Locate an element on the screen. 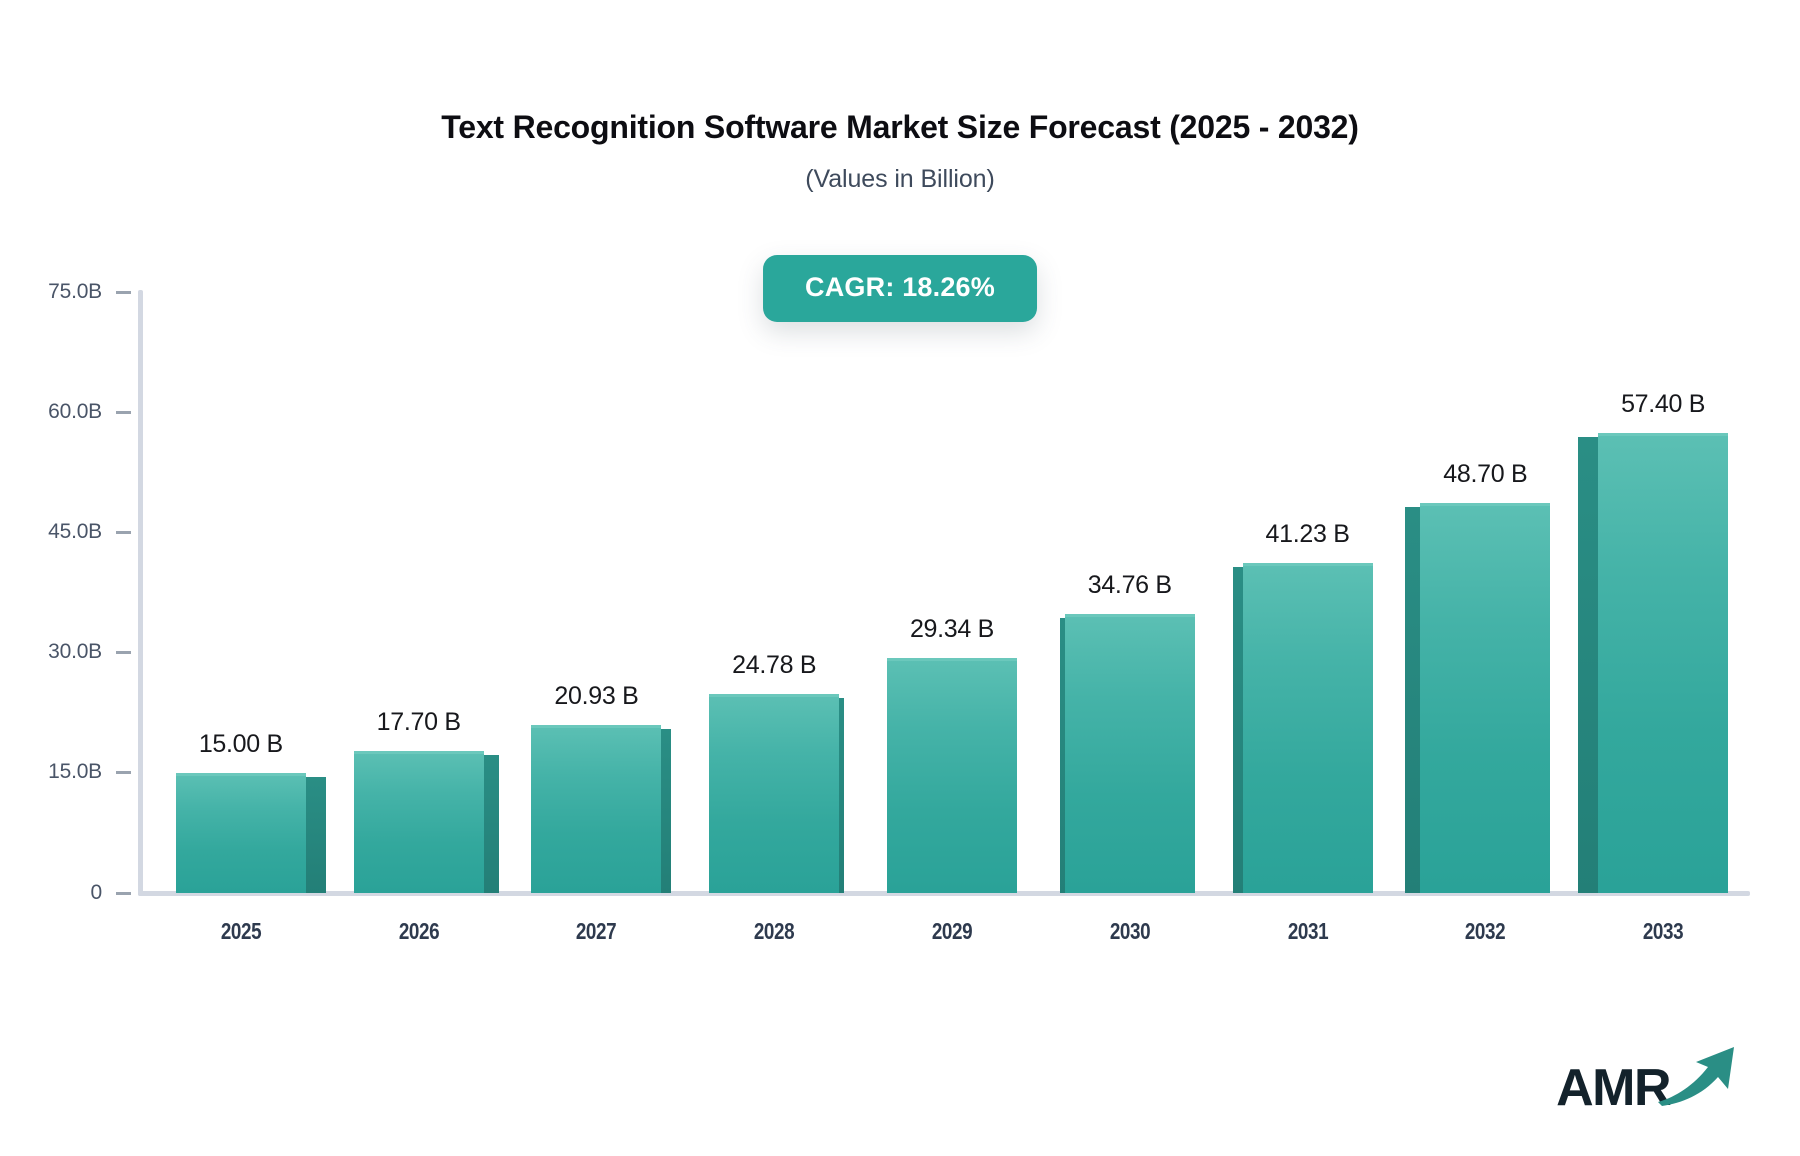 The height and width of the screenshot is (1156, 1800). bar-value-label: 20.93 B is located at coordinates (596, 696).